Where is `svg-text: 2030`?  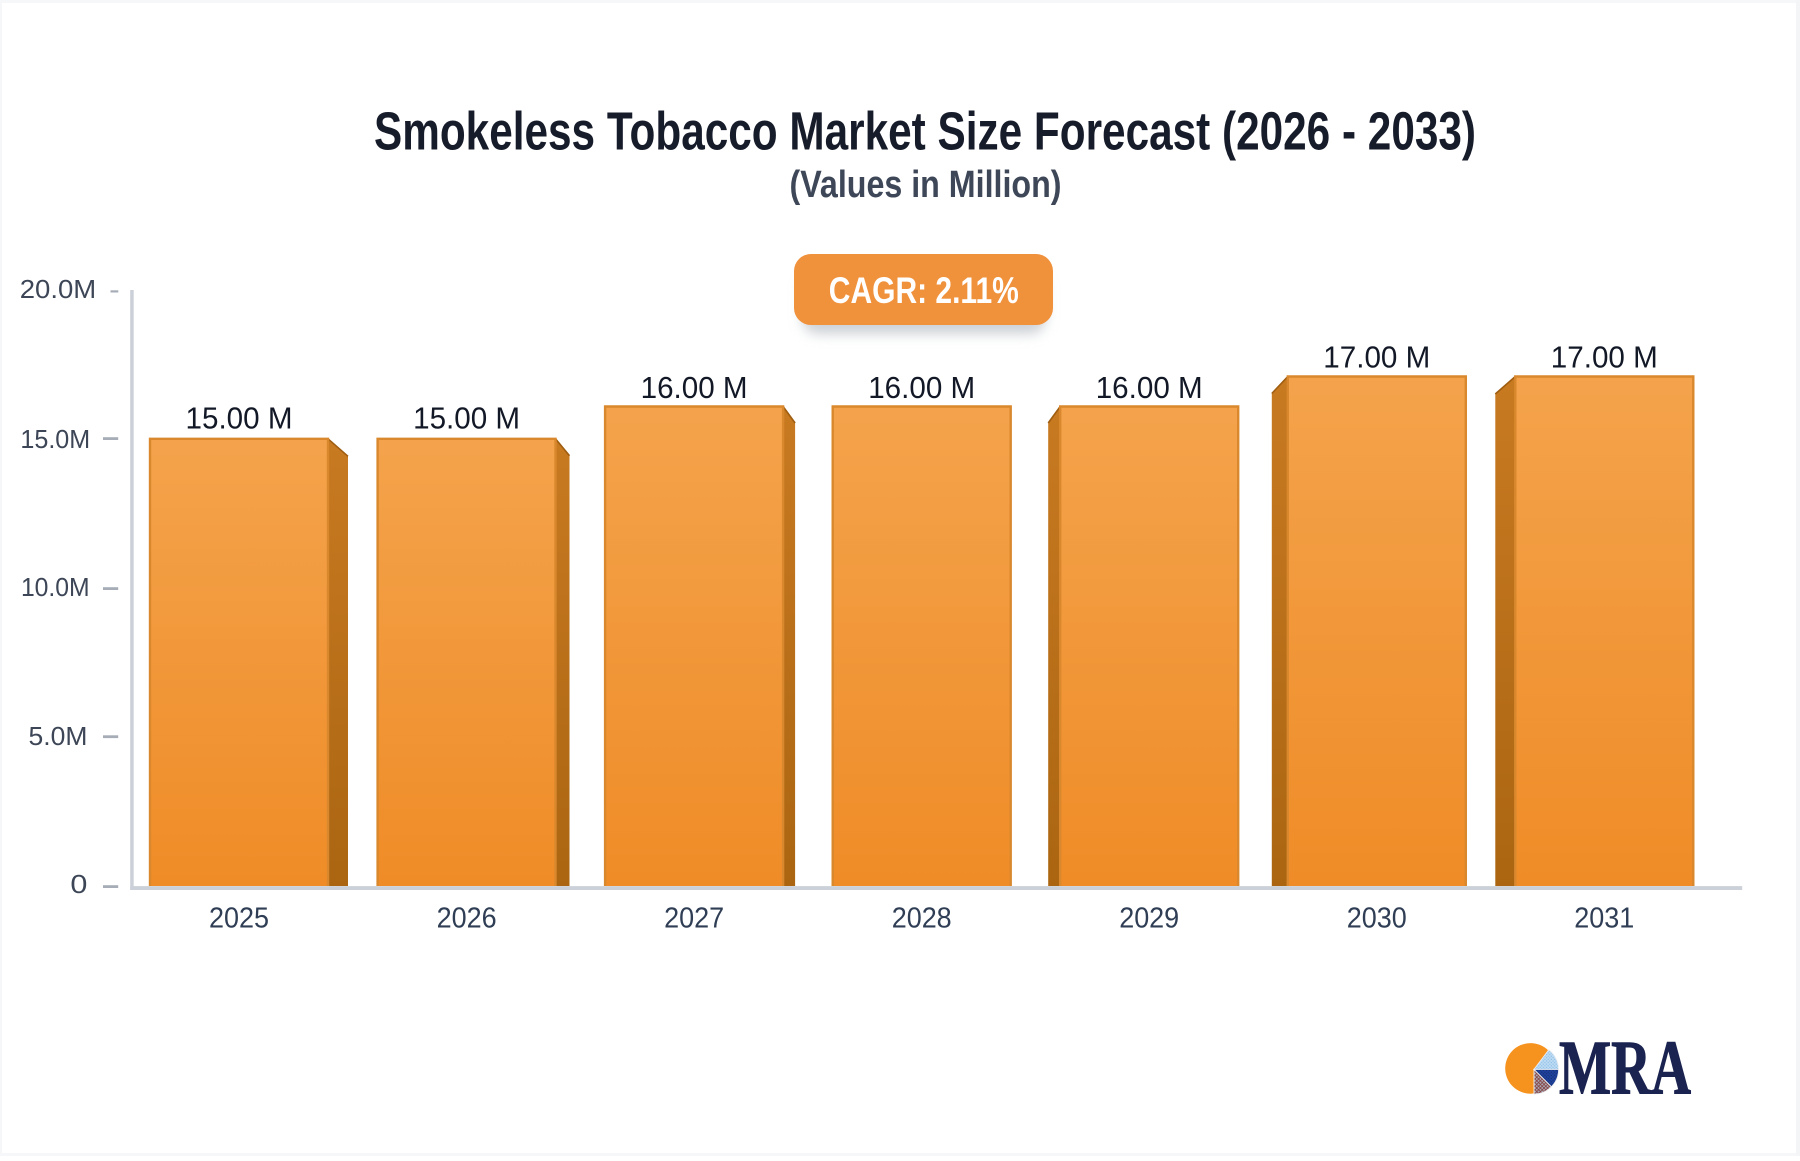 svg-text: 2030 is located at coordinates (1377, 919).